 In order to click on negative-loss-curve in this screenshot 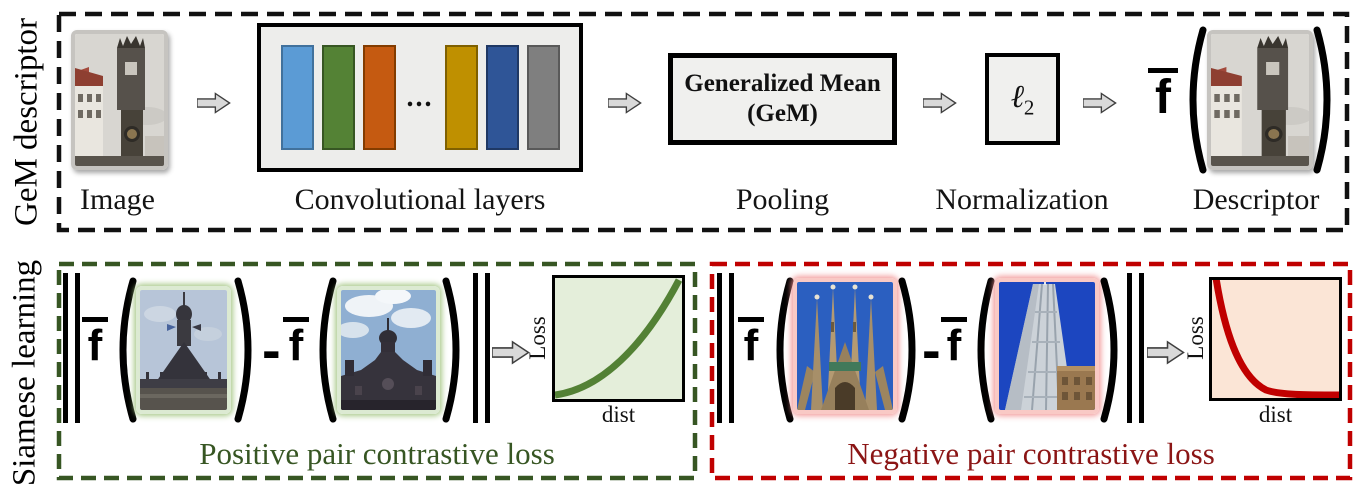, I will do `click(1275, 339)`.